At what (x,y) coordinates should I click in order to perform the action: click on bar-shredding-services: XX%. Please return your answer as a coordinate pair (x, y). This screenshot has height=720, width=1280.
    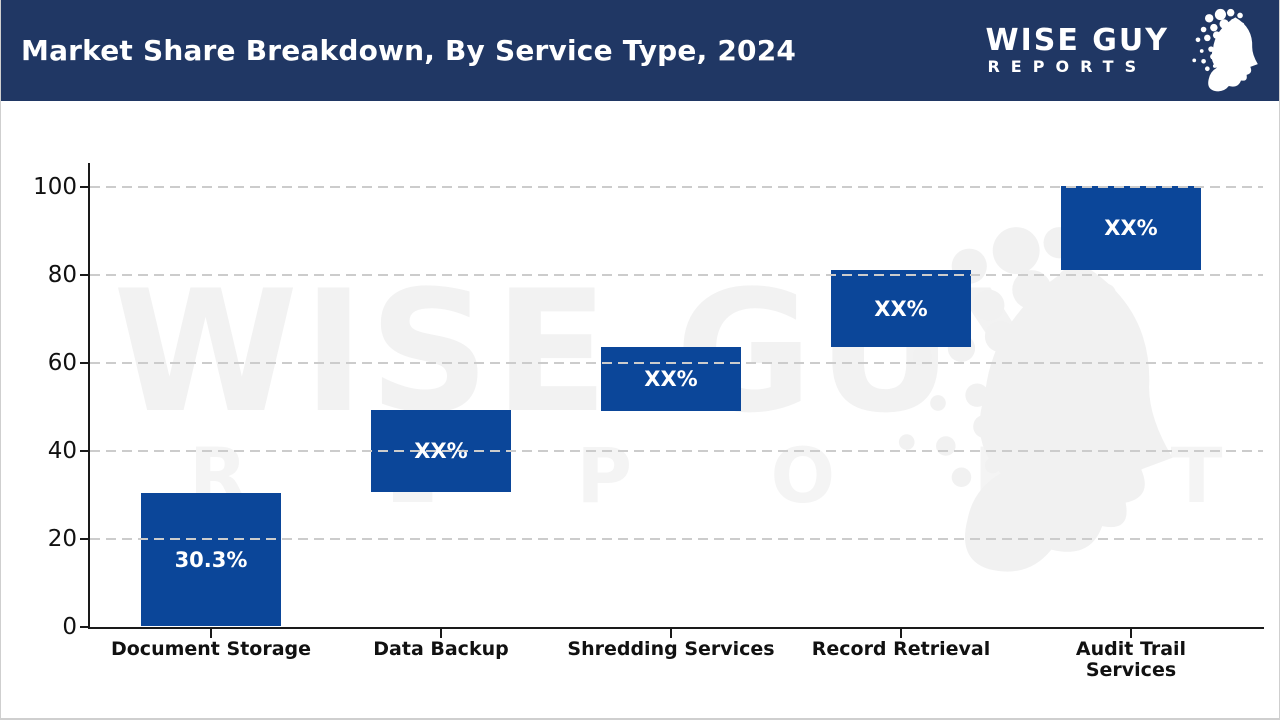
    Looking at the image, I should click on (671, 379).